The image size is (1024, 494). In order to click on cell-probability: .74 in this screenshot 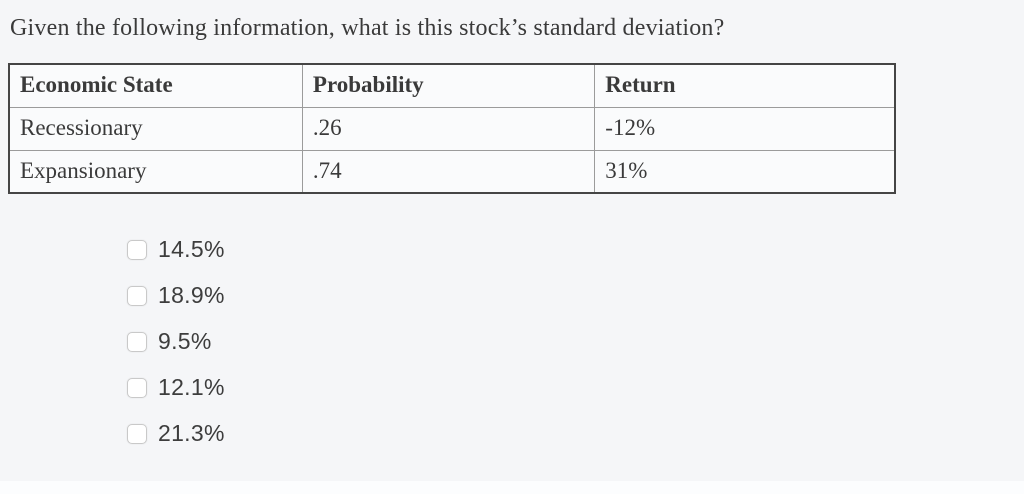, I will do `click(448, 171)`.